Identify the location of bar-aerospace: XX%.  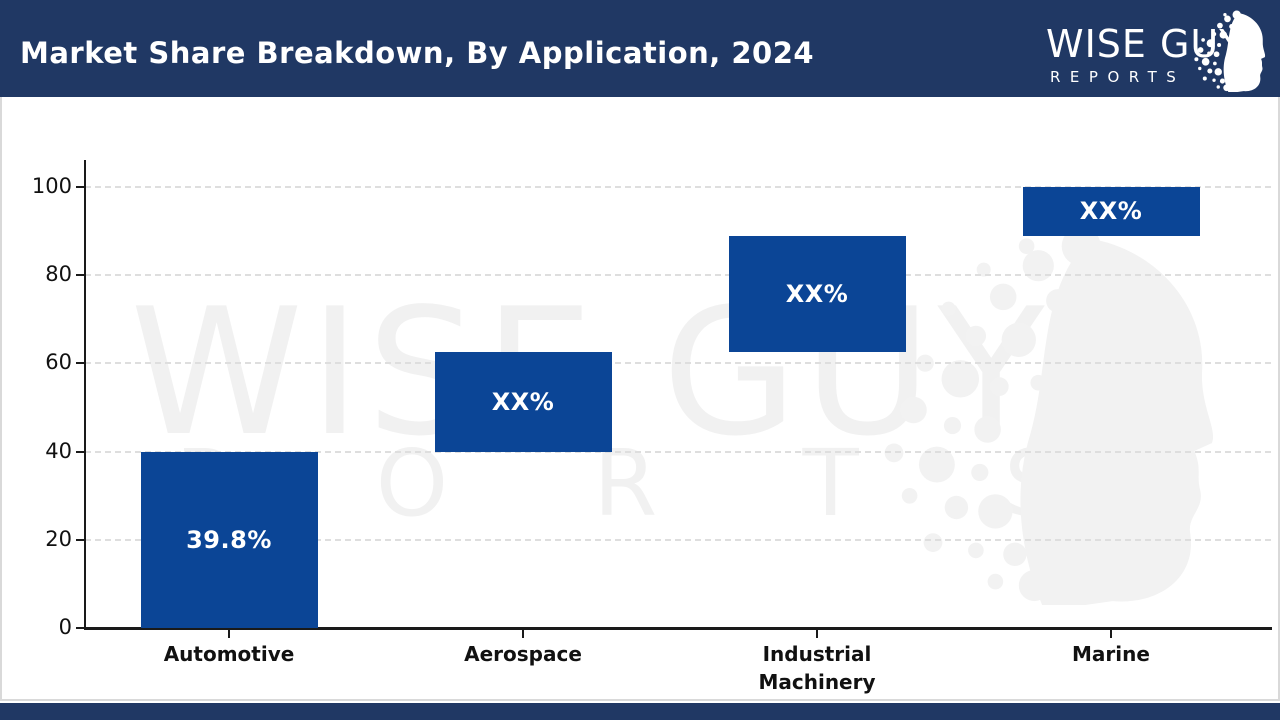
(523, 402).